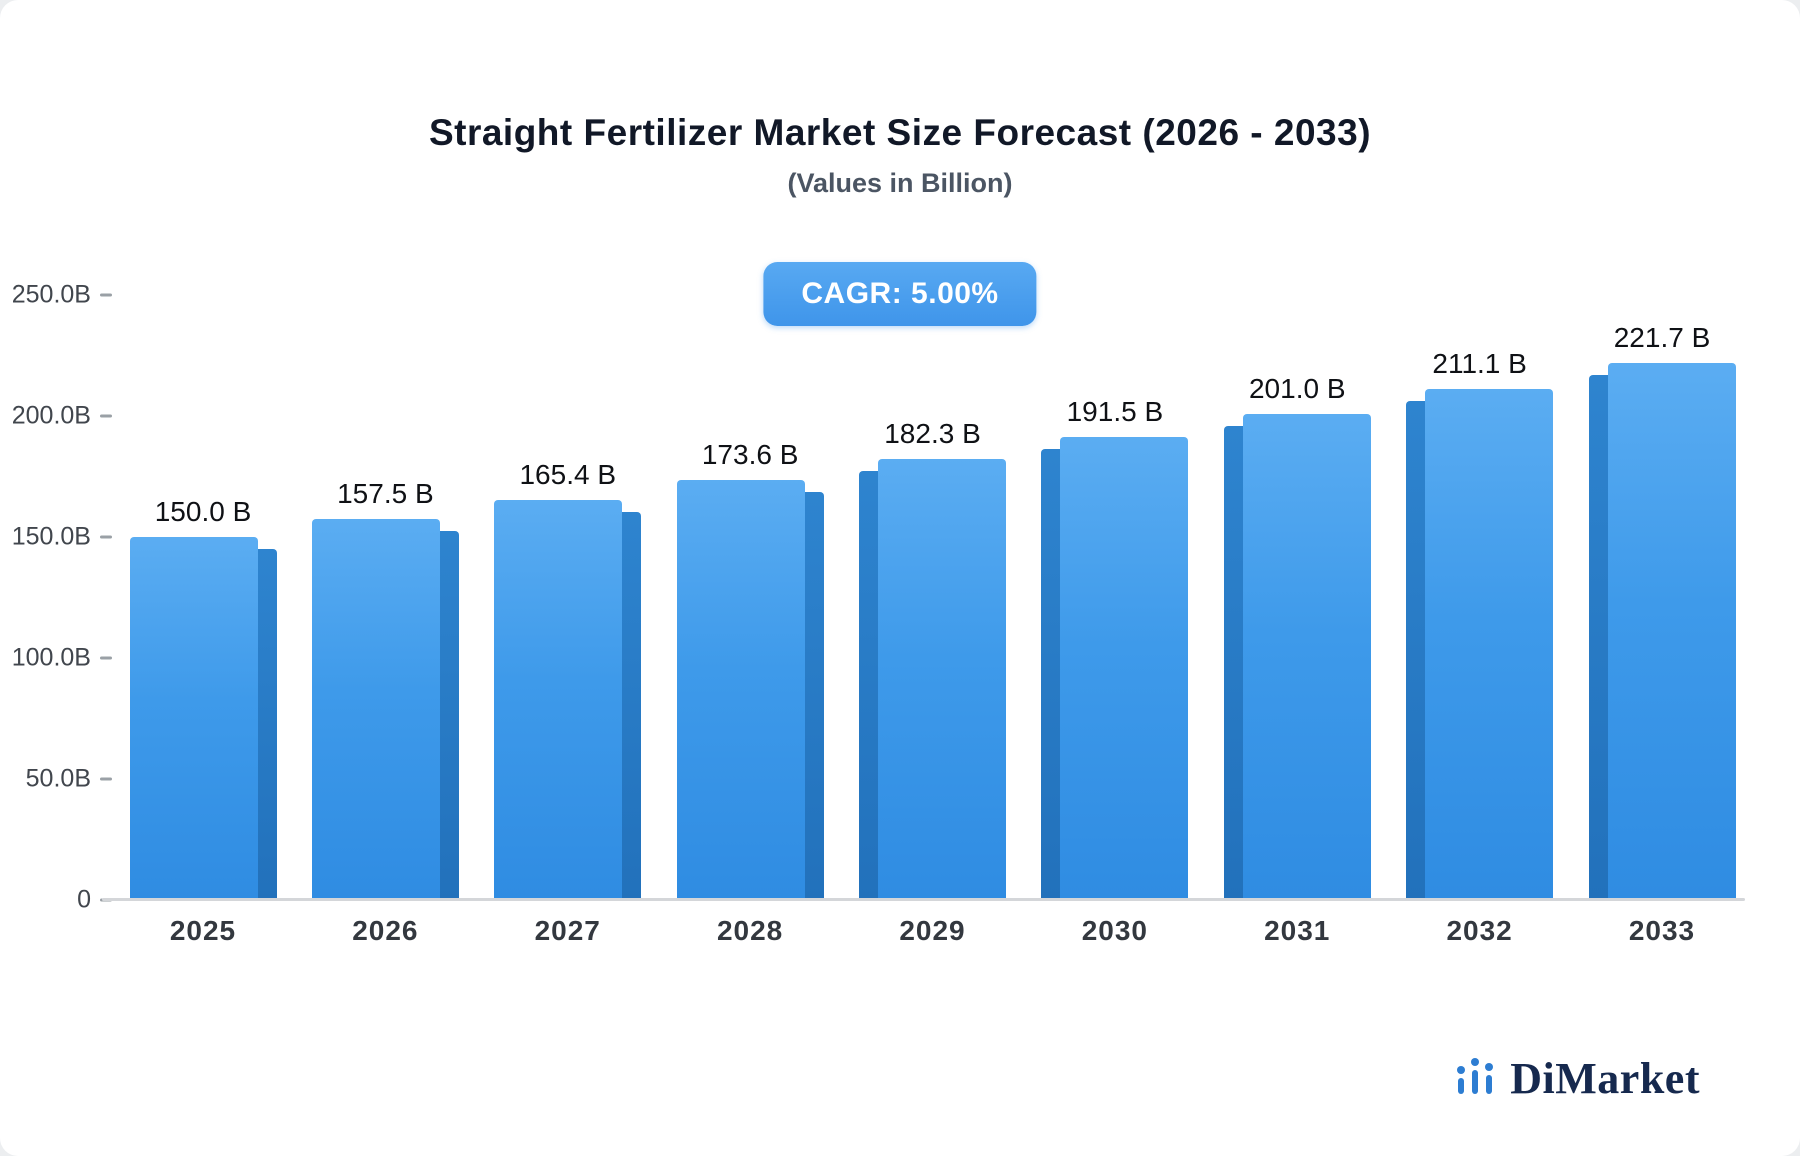  I want to click on bar-group: 150.0 B, so click(203, 698).